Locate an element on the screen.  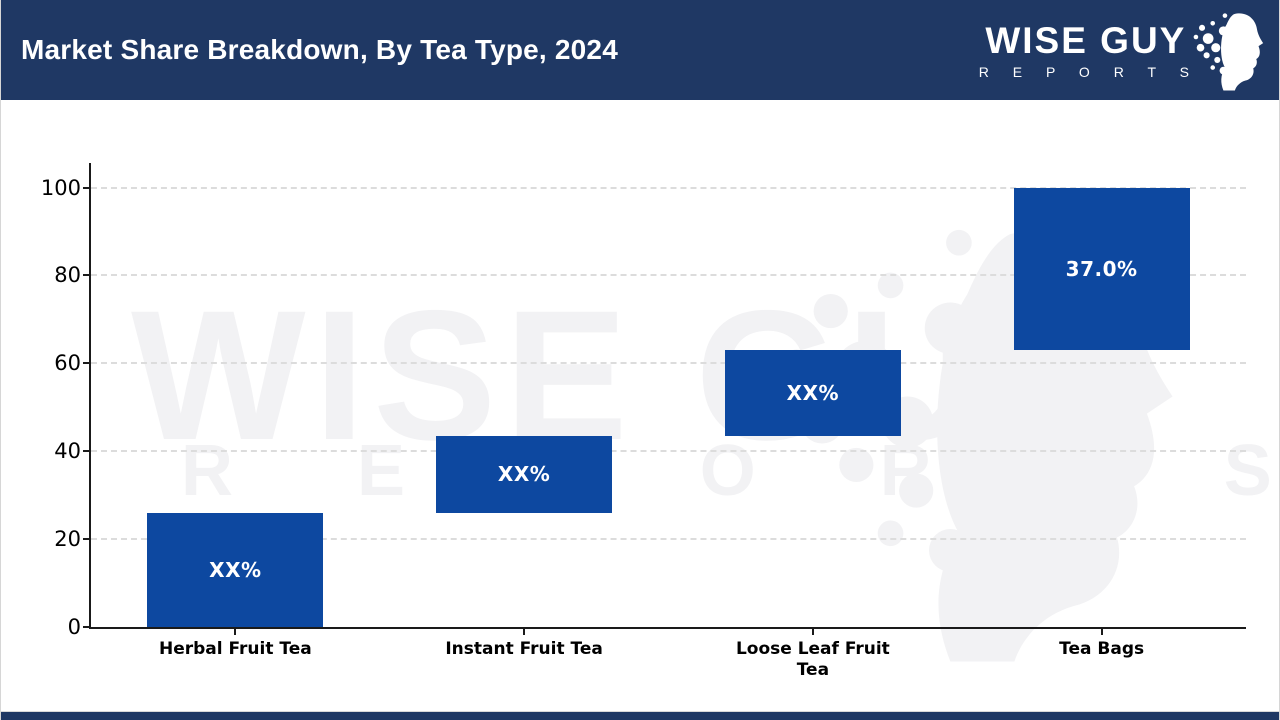
y-tick-label: 40 is located at coordinates (67, 451).